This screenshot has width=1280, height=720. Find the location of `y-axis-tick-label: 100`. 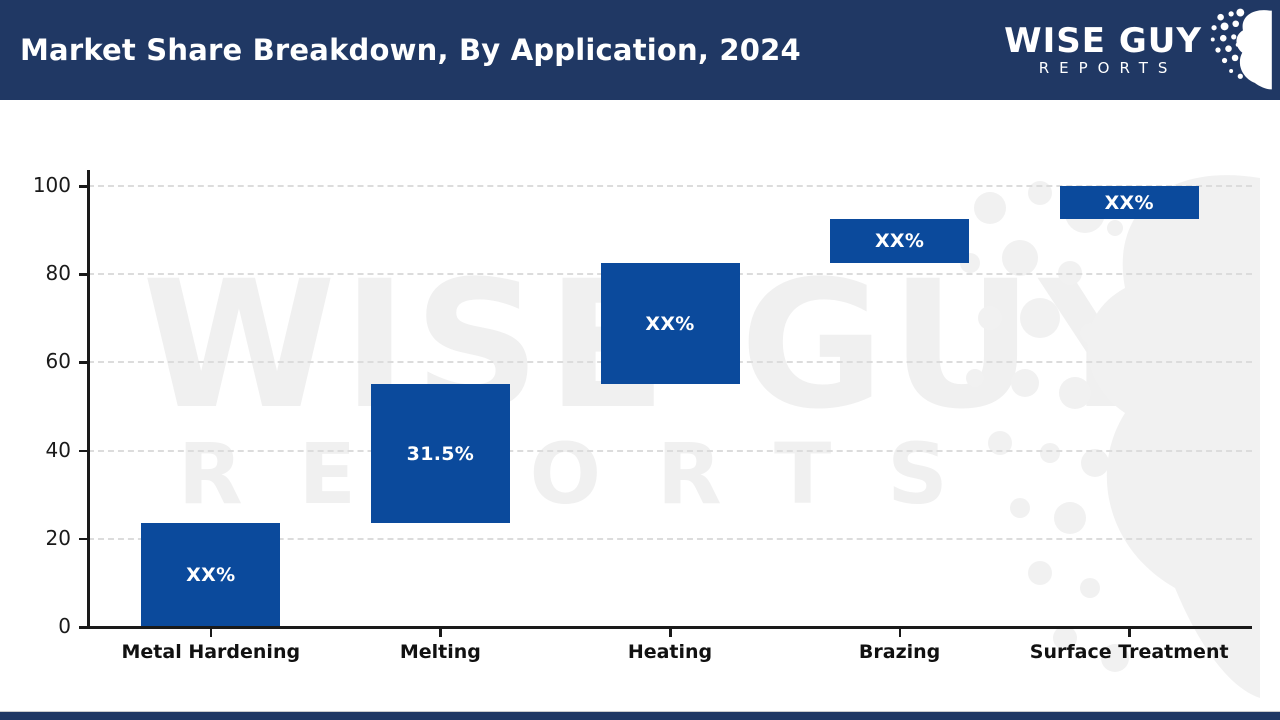

y-axis-tick-label: 100 is located at coordinates (51, 185).